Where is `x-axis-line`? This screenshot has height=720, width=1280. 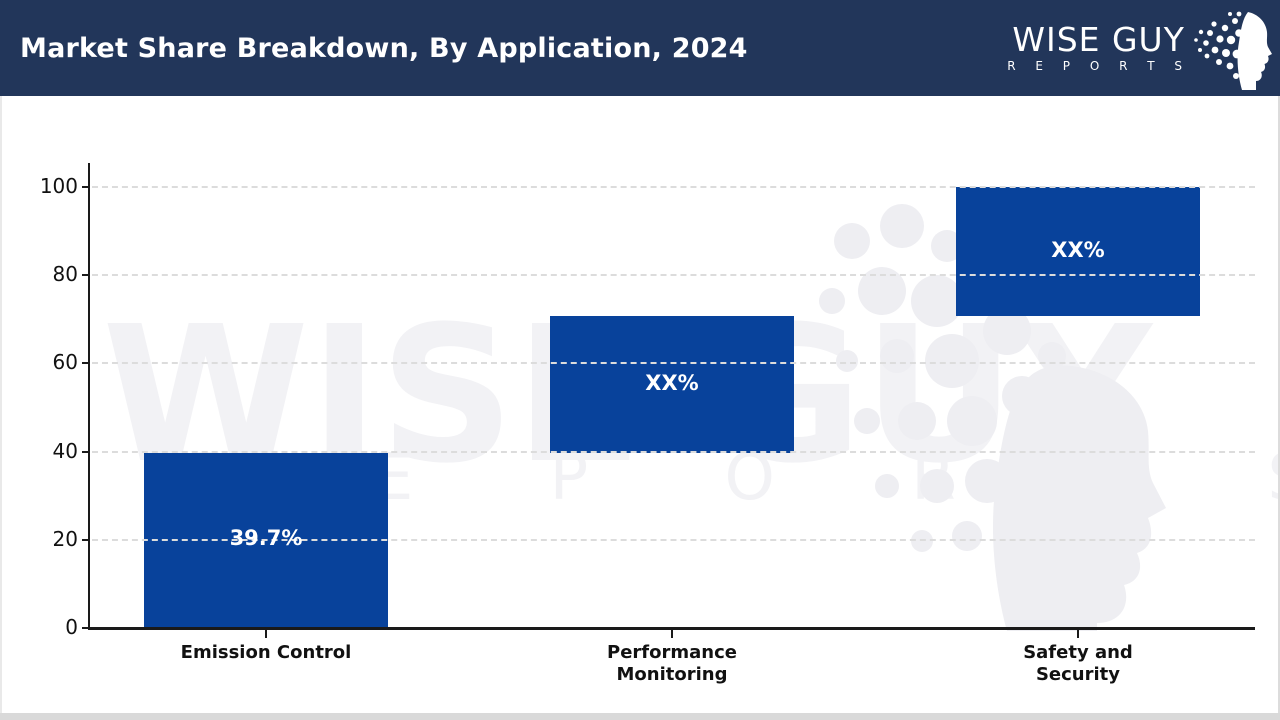
x-axis-line is located at coordinates (671, 628).